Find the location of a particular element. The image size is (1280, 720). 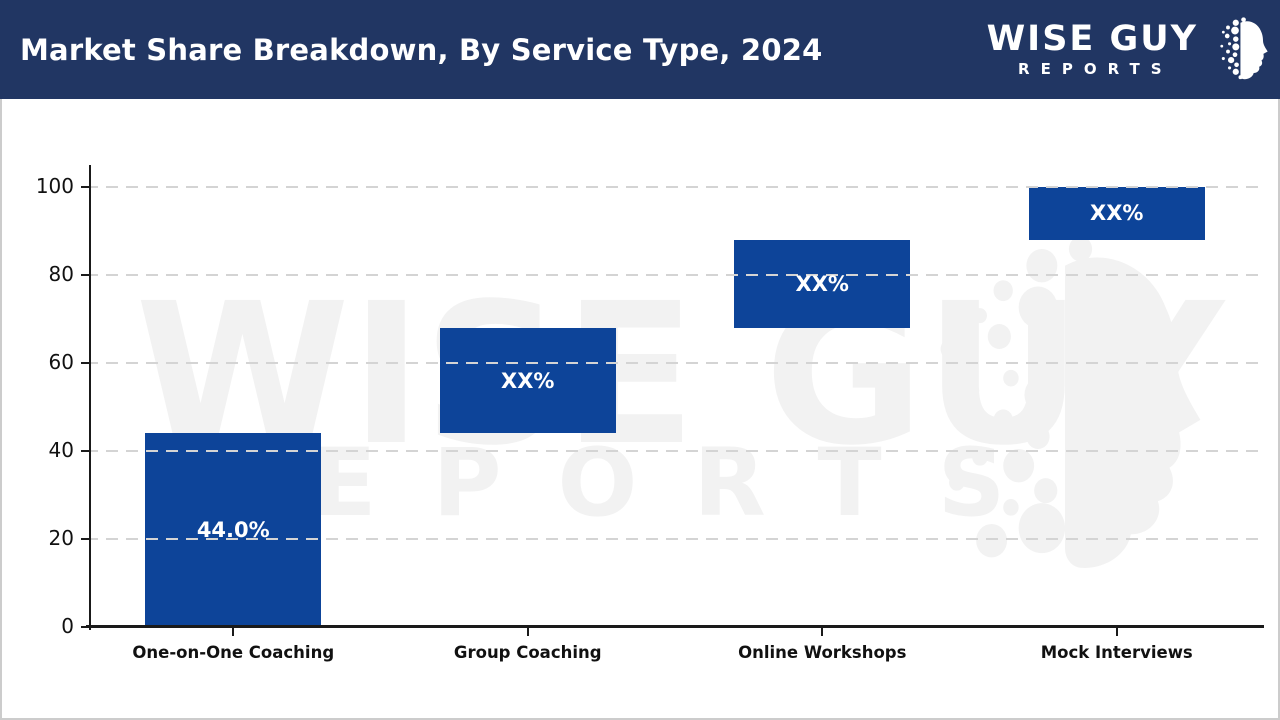

brand-logo: WISE GUY REPORTS is located at coordinates (1128, 49).